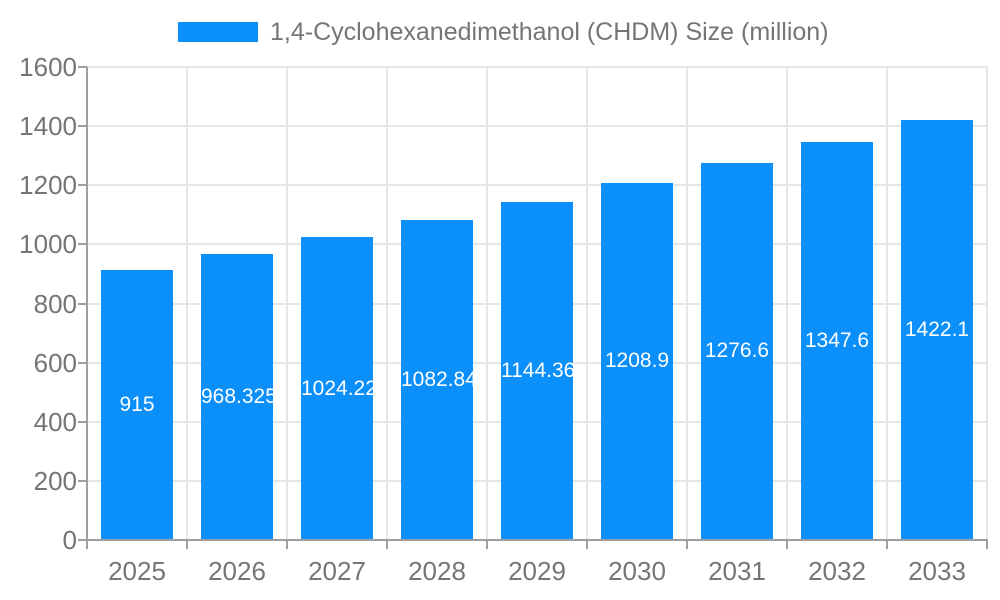  Describe the element at coordinates (218, 32) in the screenshot. I see `legend-swatch-icon` at that location.